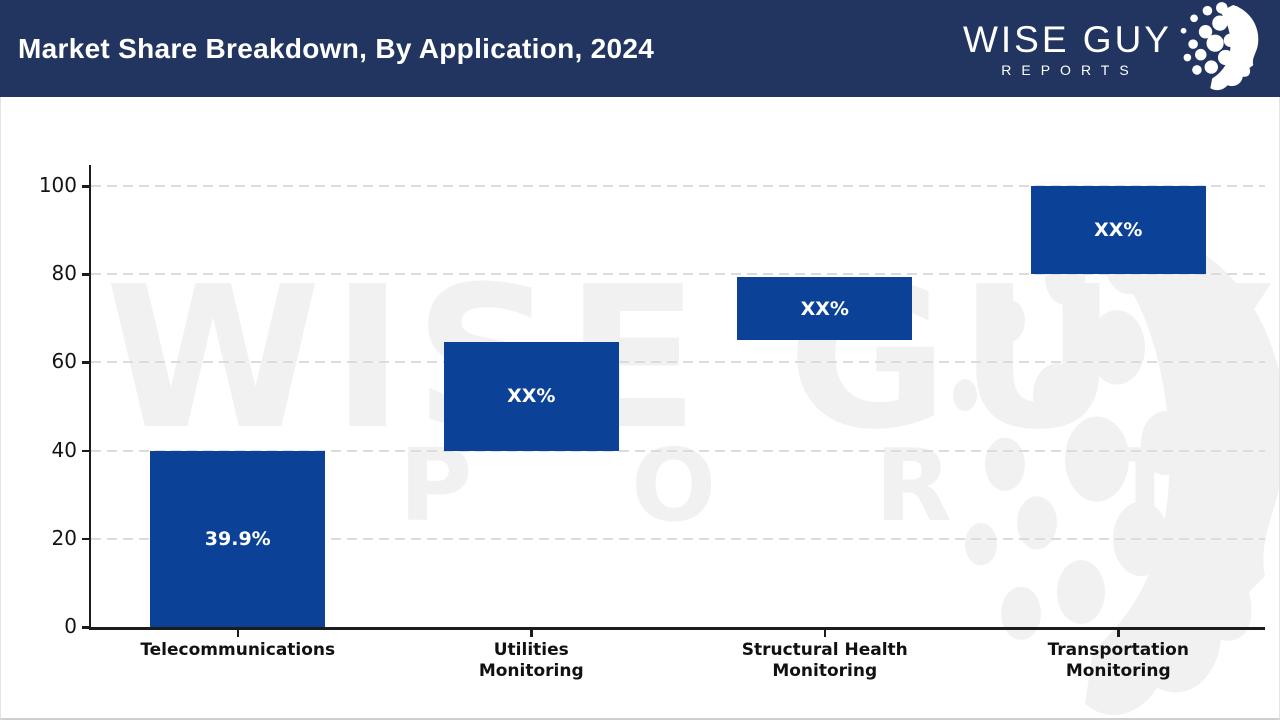 This screenshot has height=720, width=1280. I want to click on bar-value-label: 39.9%, so click(237, 539).